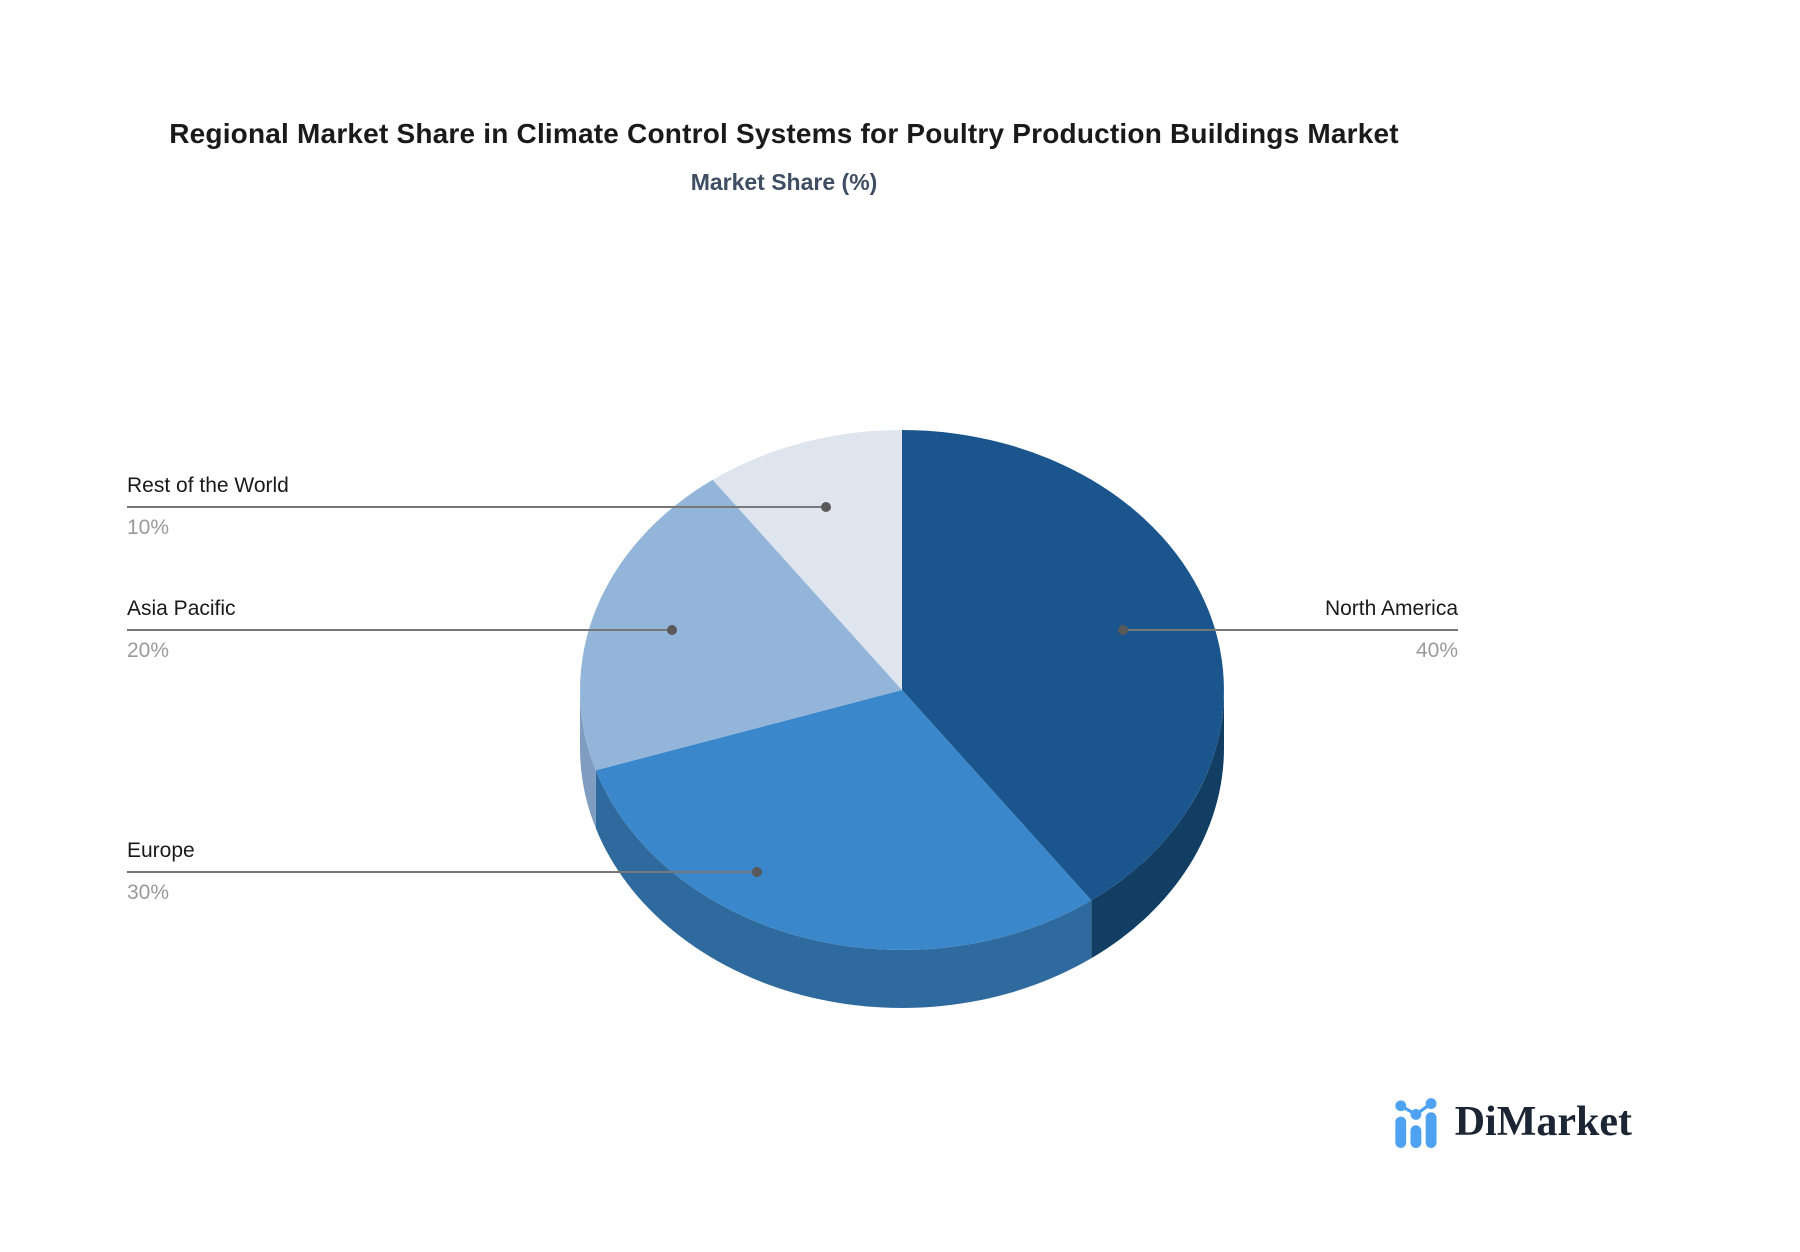 Image resolution: width=1800 pixels, height=1252 pixels. Describe the element at coordinates (1157, 824) in the screenshot. I see `pie-slice-side-north-america` at that location.